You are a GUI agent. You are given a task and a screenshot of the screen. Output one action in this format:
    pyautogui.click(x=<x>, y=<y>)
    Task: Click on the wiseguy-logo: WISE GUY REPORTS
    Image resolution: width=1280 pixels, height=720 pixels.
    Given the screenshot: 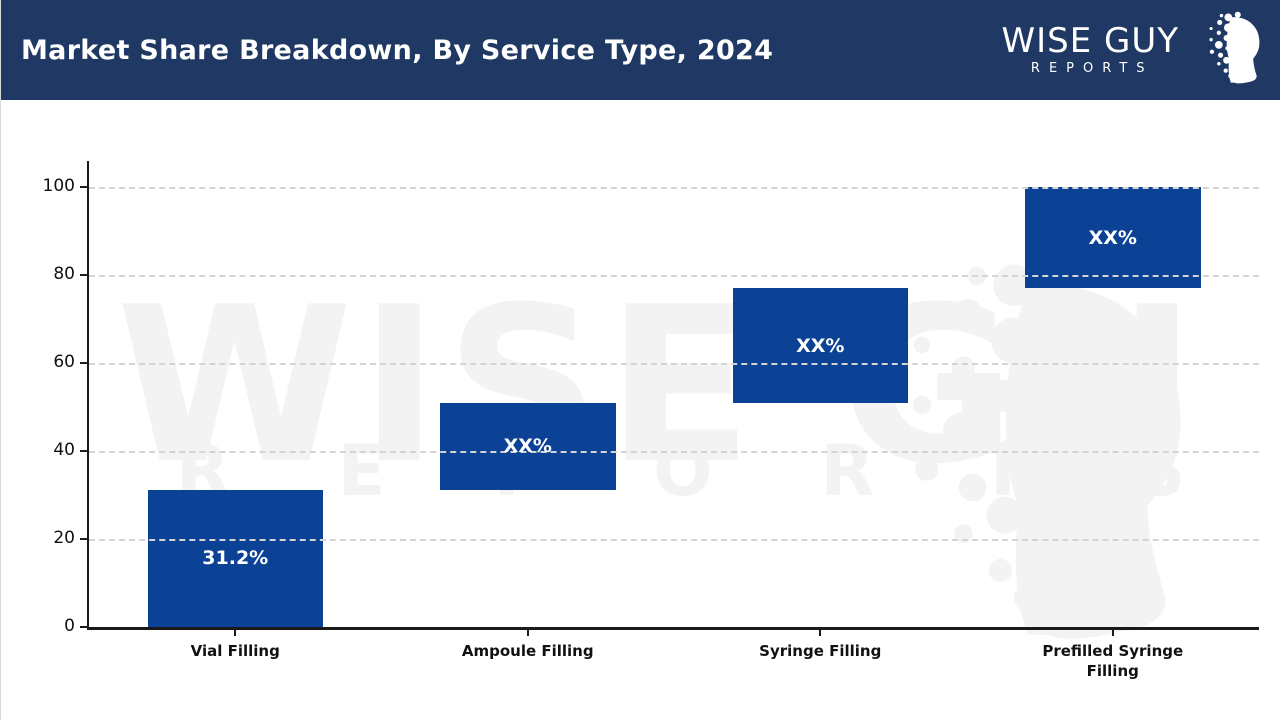 What is the action you would take?
    pyautogui.click(x=1134, y=50)
    